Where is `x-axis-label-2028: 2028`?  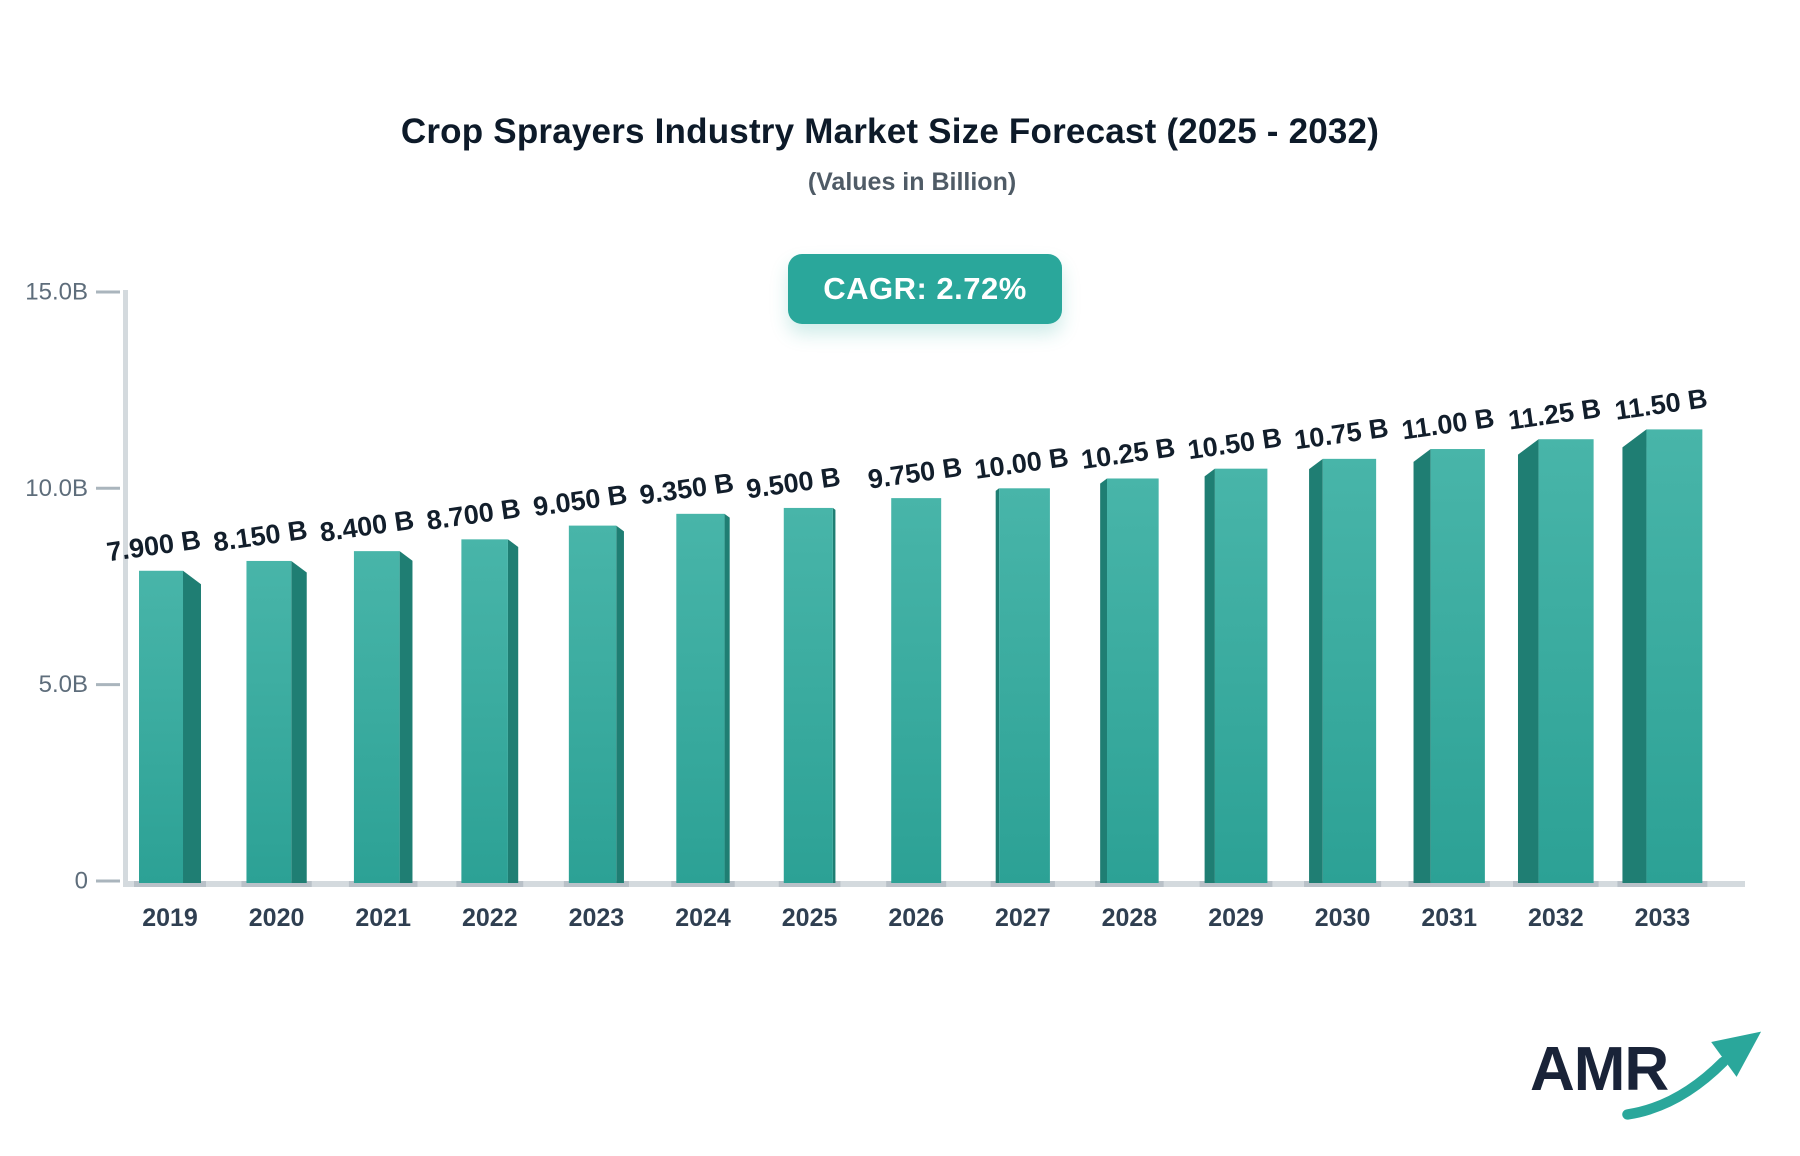
x-axis-label-2028: 2028 is located at coordinates (1130, 918).